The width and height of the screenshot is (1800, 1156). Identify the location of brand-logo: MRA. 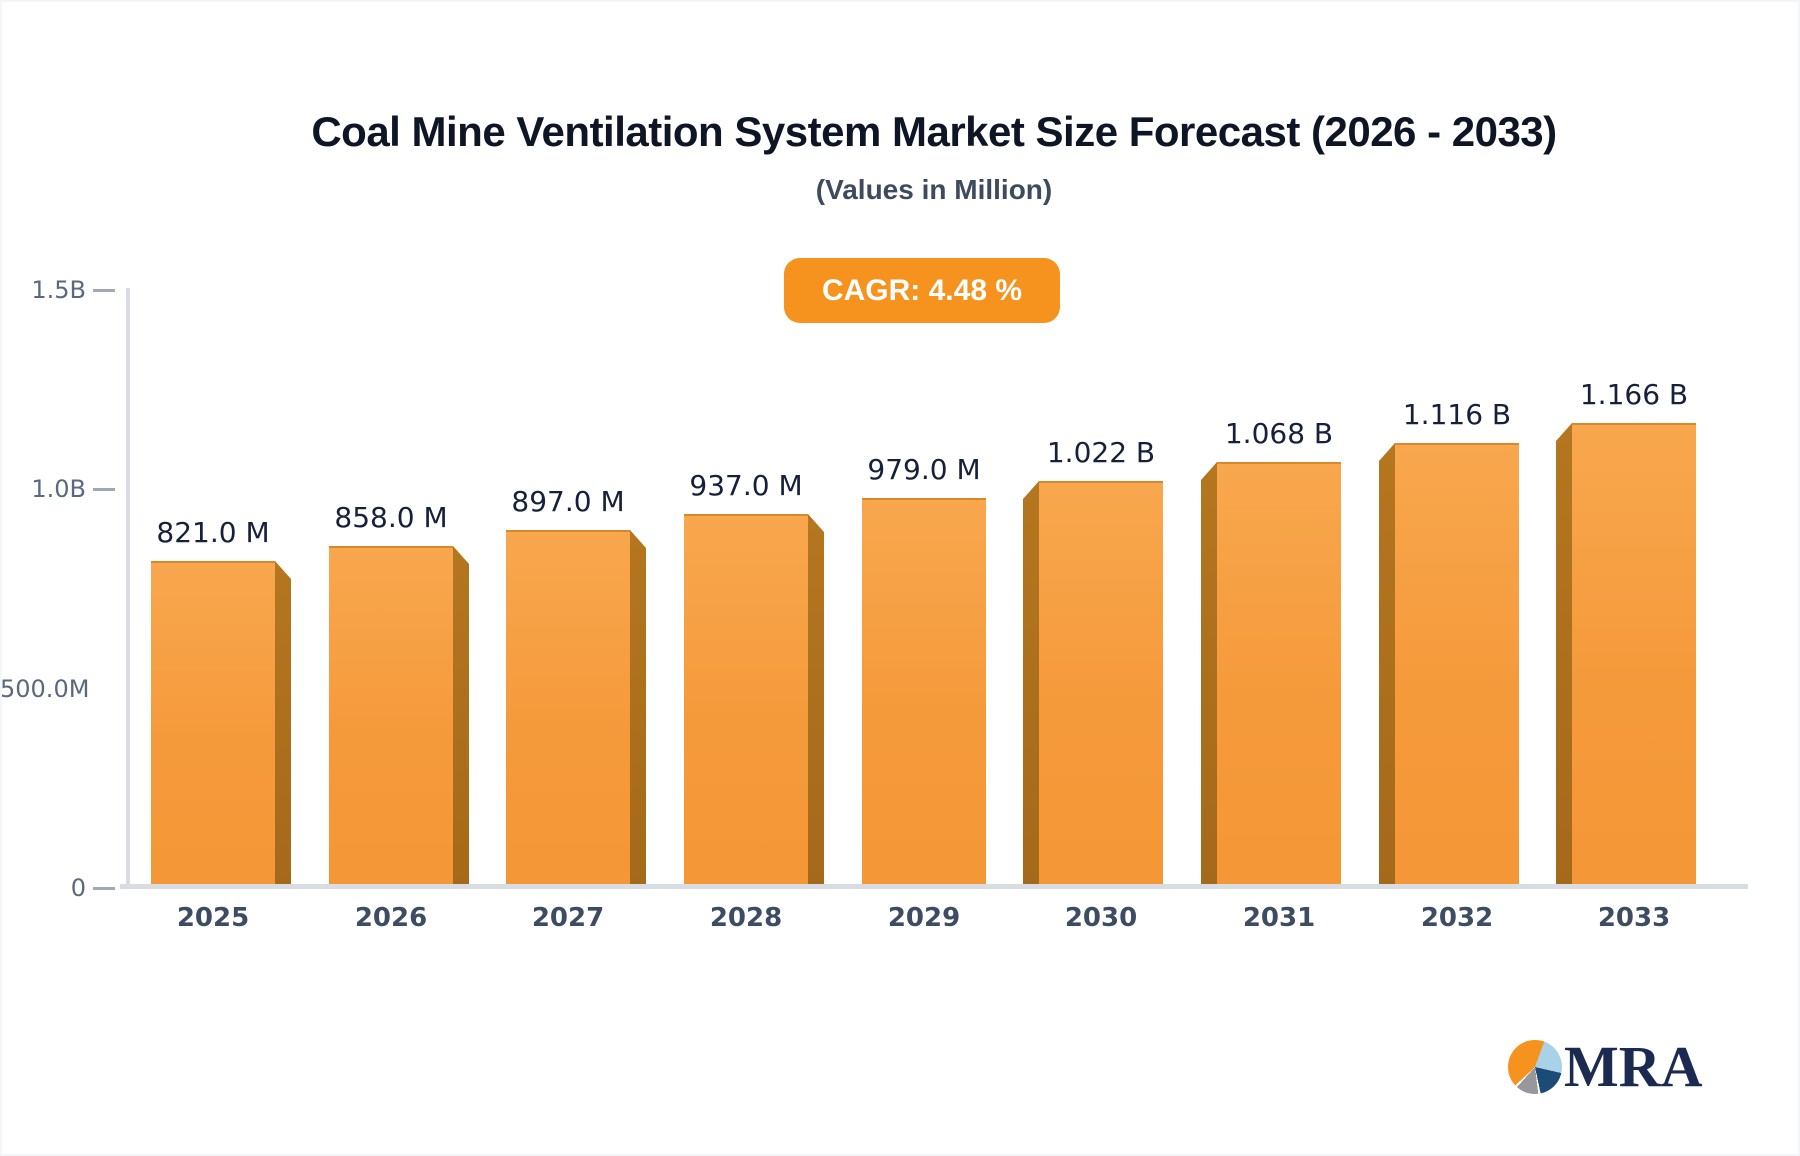
(1605, 1066).